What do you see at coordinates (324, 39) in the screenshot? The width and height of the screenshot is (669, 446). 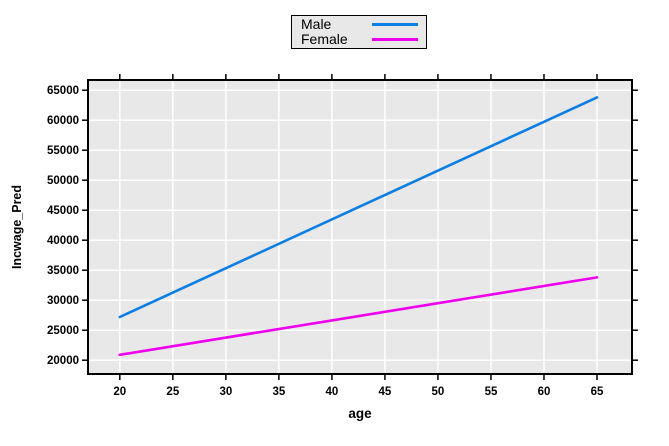 I see `legend-label: Female` at bounding box center [324, 39].